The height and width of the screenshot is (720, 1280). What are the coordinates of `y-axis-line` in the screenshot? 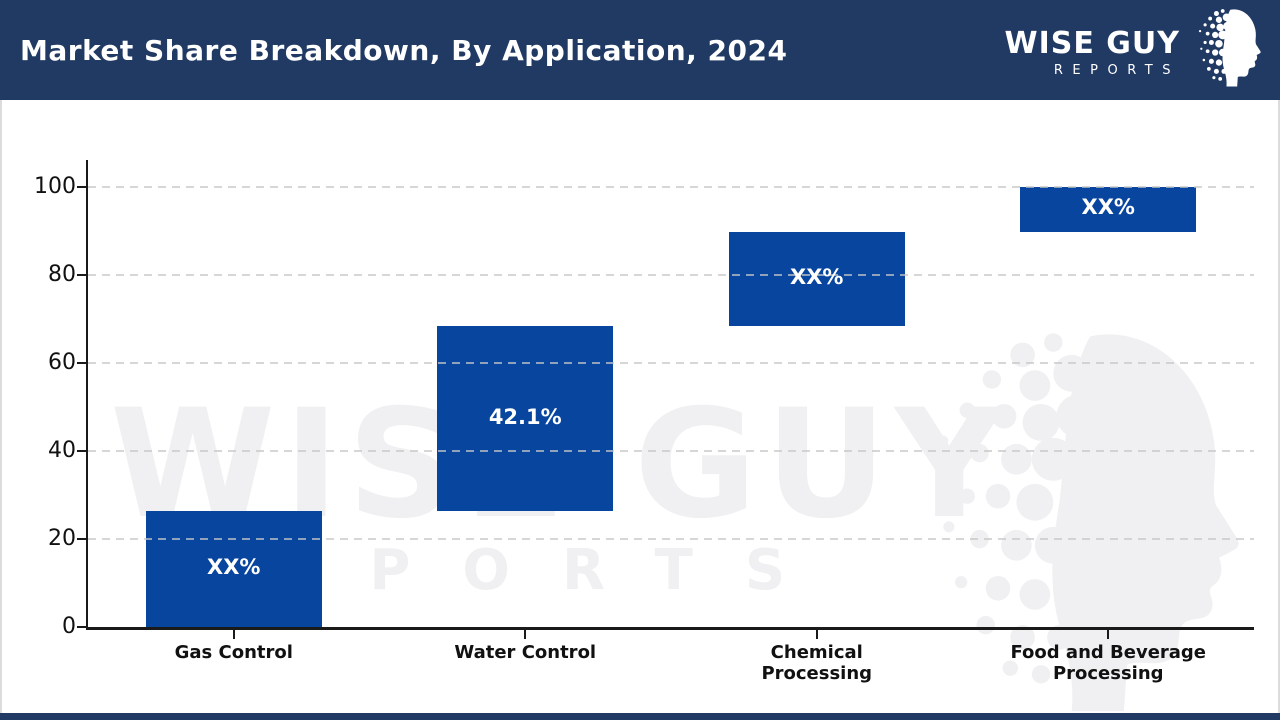 It's located at (87, 395).